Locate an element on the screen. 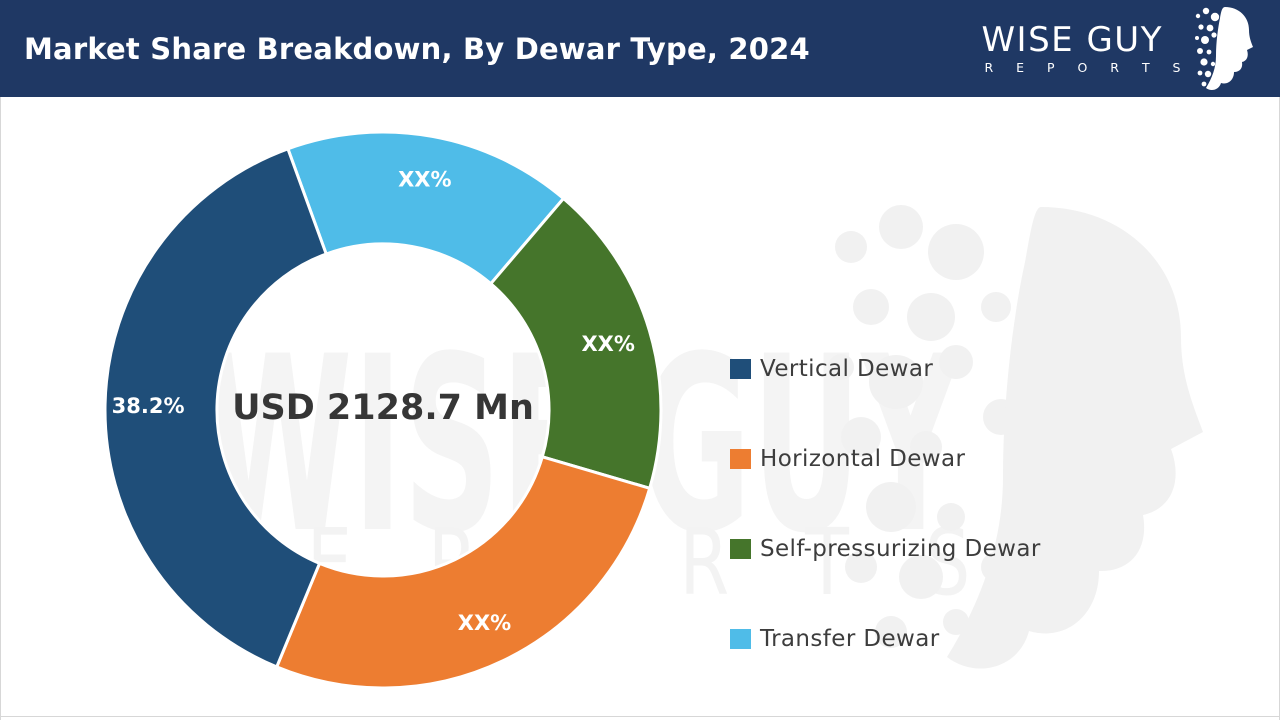 This screenshot has width=1280, height=720. bottom-border is located at coordinates (640, 716).